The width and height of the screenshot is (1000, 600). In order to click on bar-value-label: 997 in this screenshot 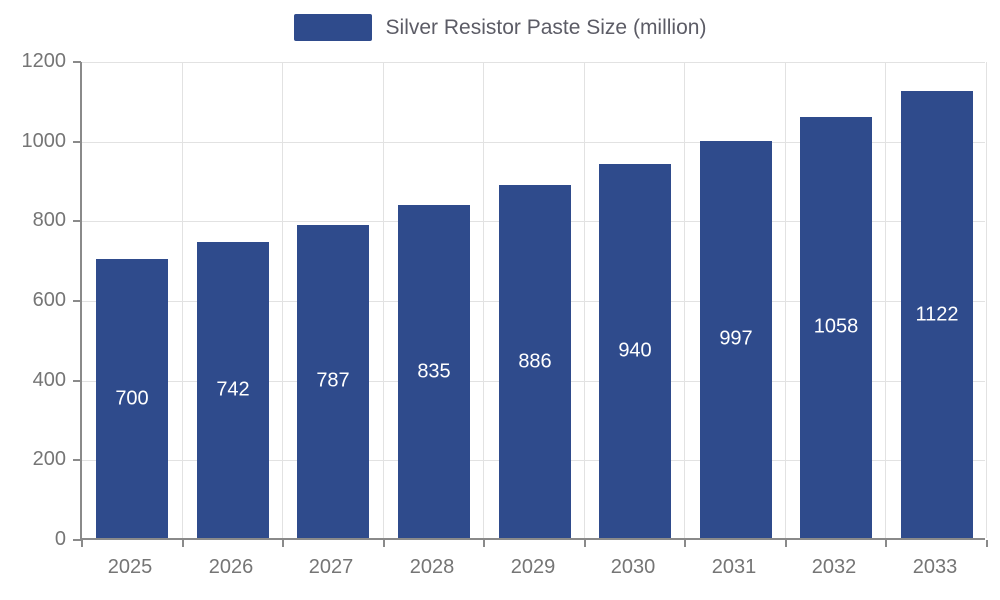, I will do `click(736, 338)`.